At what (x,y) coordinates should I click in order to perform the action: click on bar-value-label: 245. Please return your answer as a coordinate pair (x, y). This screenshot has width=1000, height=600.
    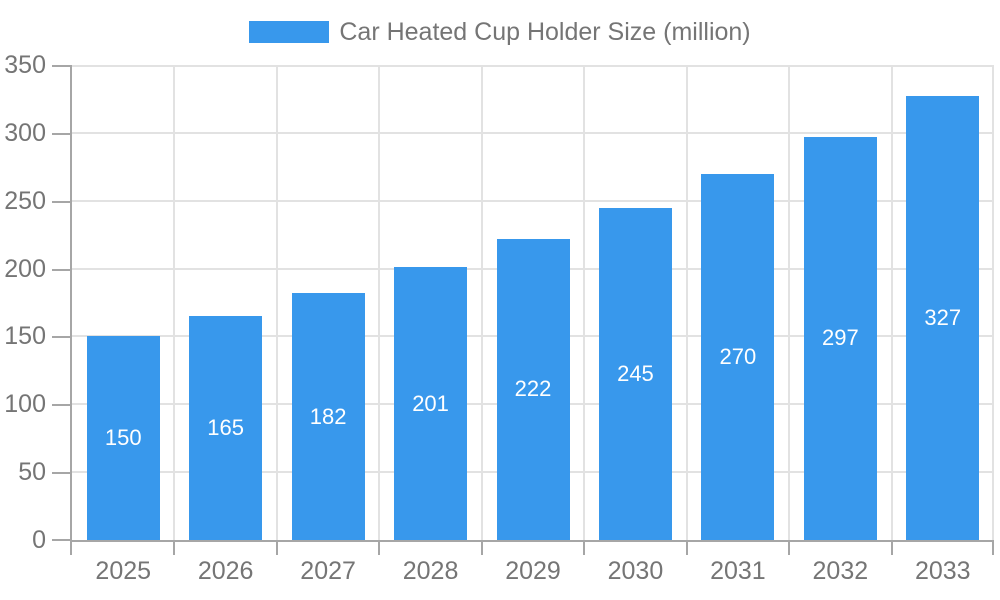
    Looking at the image, I should click on (635, 373).